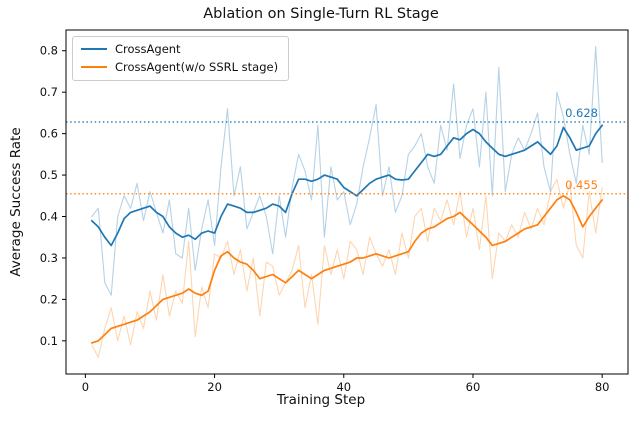 The width and height of the screenshot is (642, 421). What do you see at coordinates (85, 387) in the screenshot?
I see `x-tick-label: 0` at bounding box center [85, 387].